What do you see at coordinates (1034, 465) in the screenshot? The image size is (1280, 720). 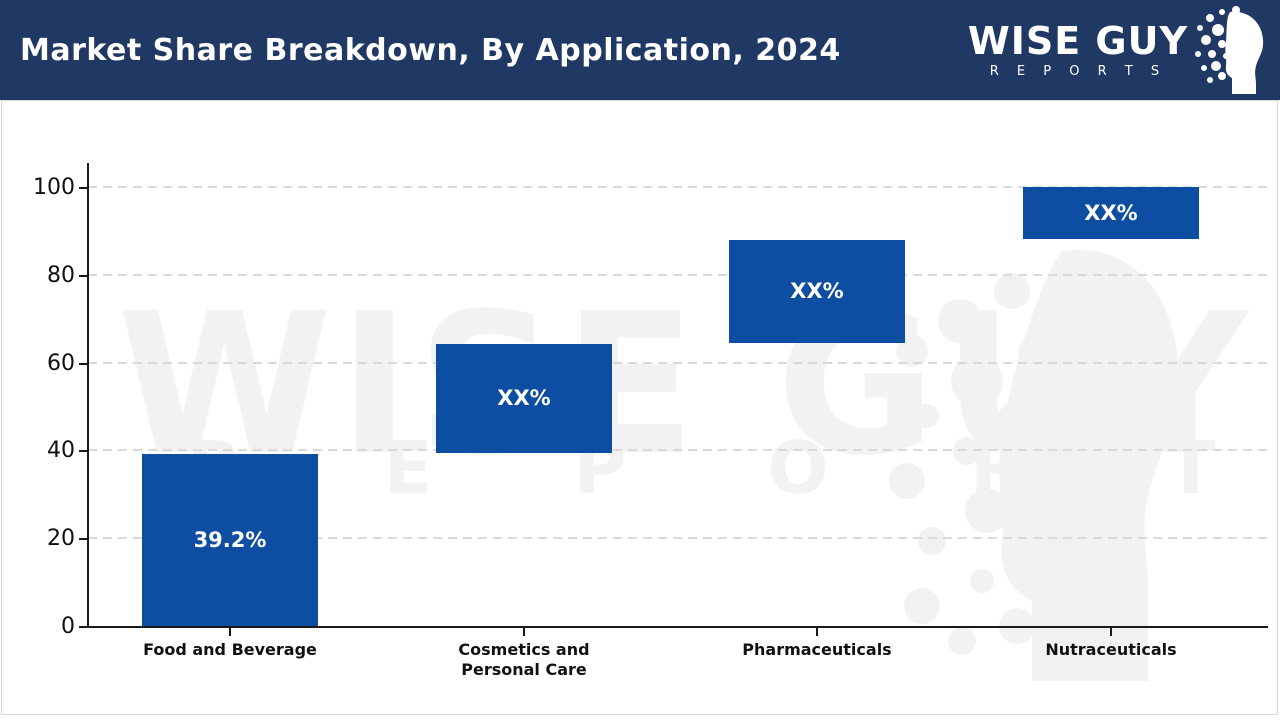 I see `watermark-head-dots-icon` at bounding box center [1034, 465].